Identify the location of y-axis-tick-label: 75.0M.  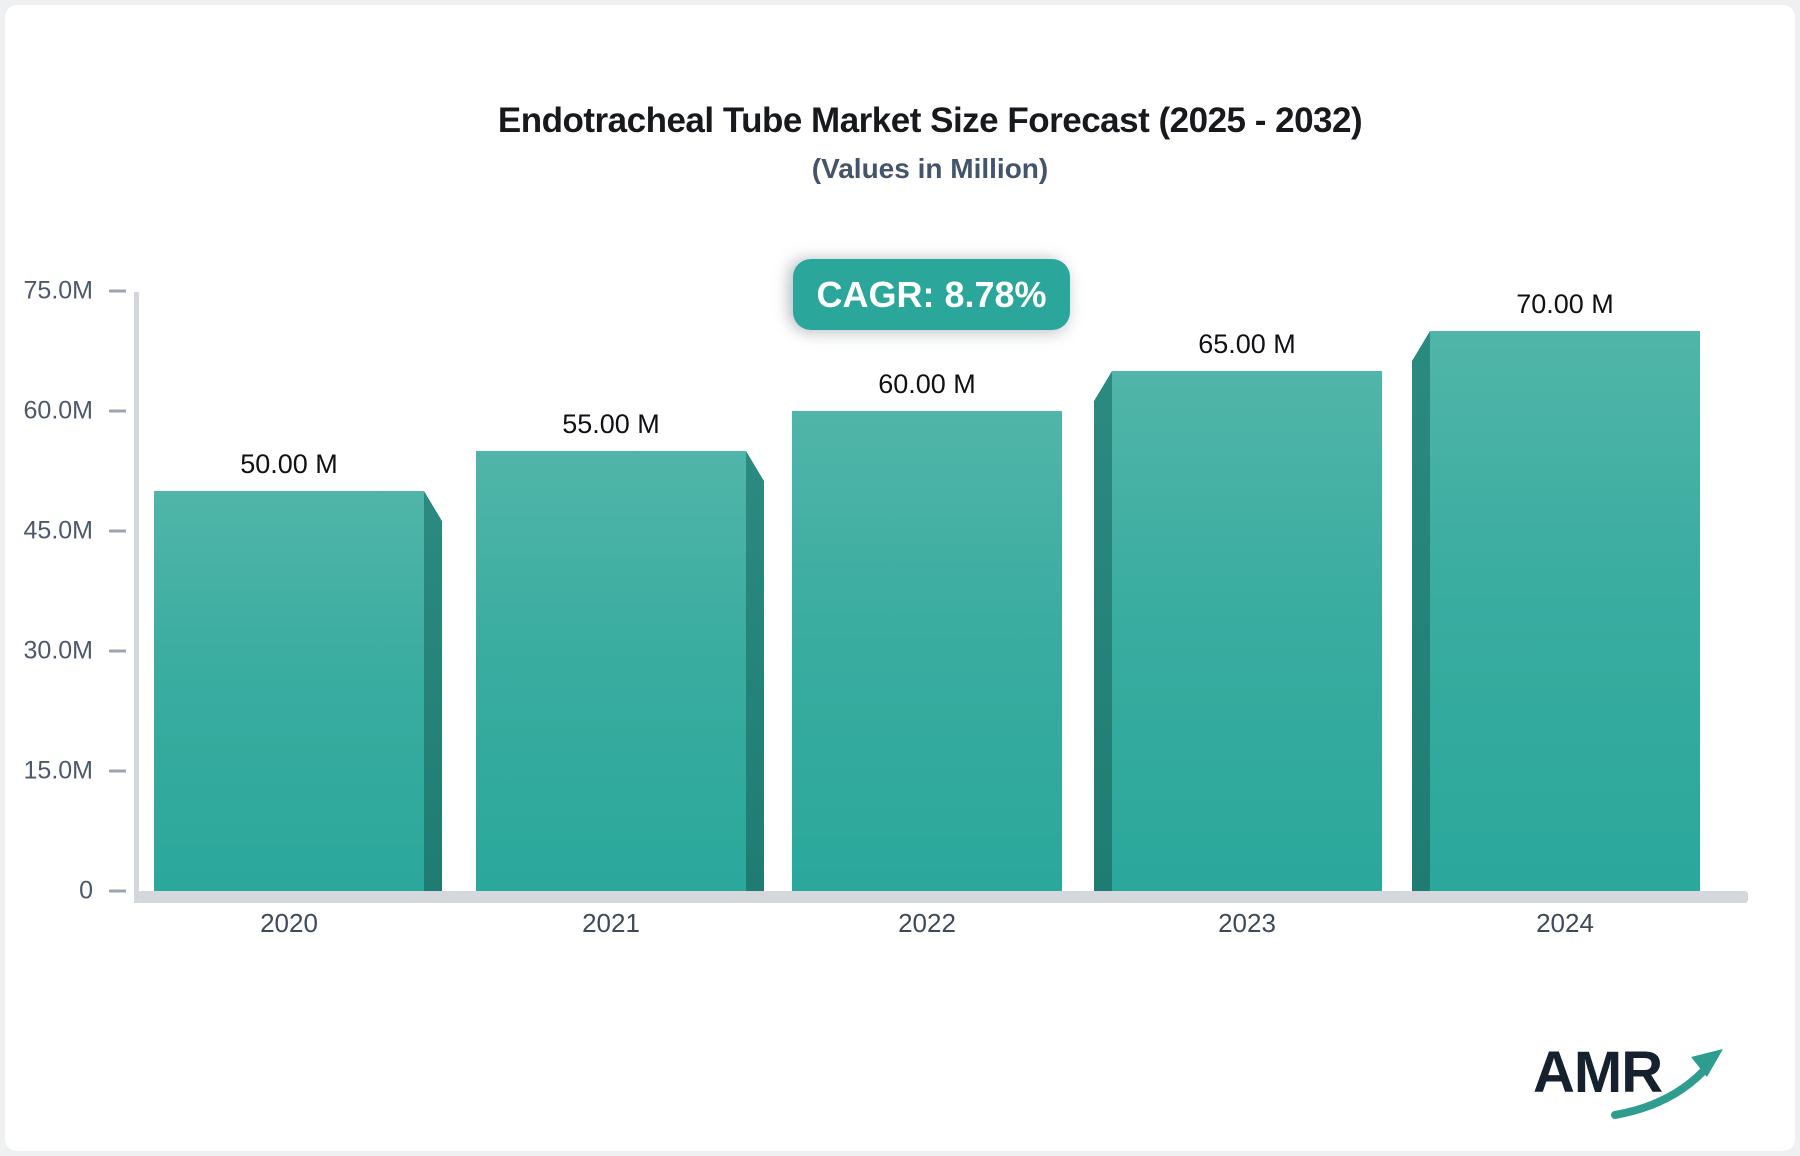
(58, 290).